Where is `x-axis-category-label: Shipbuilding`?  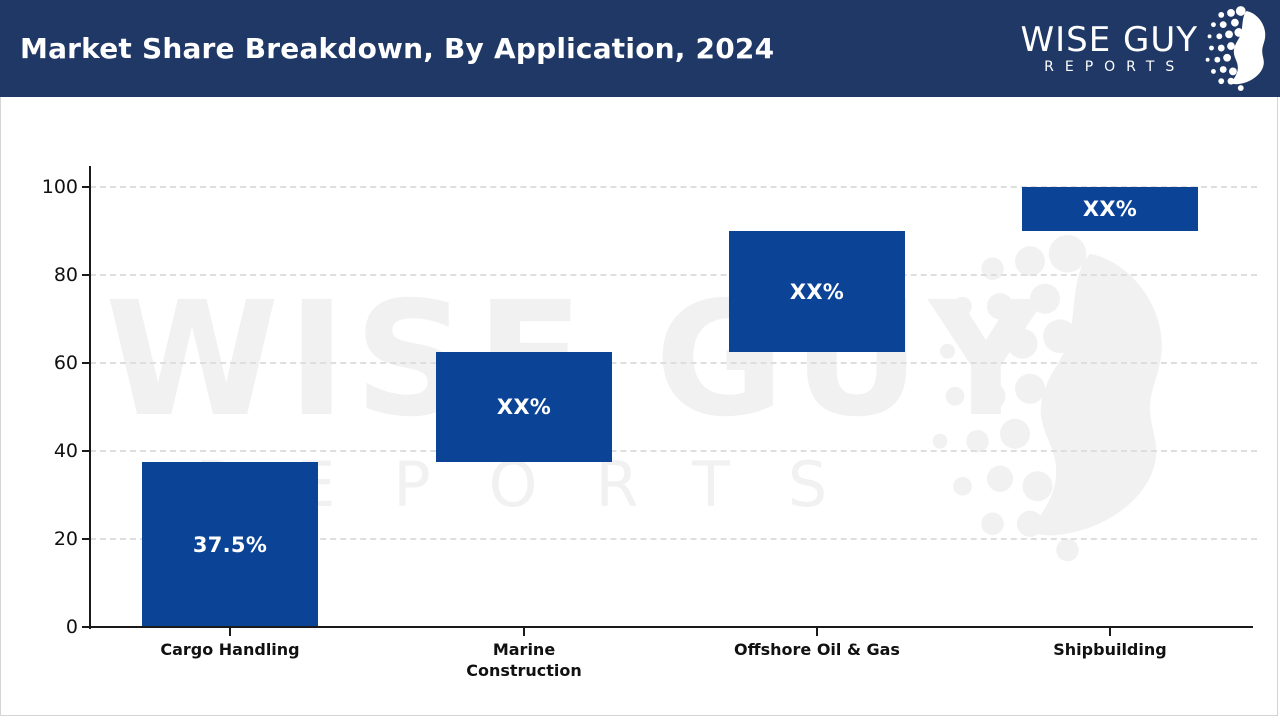 x-axis-category-label: Shipbuilding is located at coordinates (1110, 649).